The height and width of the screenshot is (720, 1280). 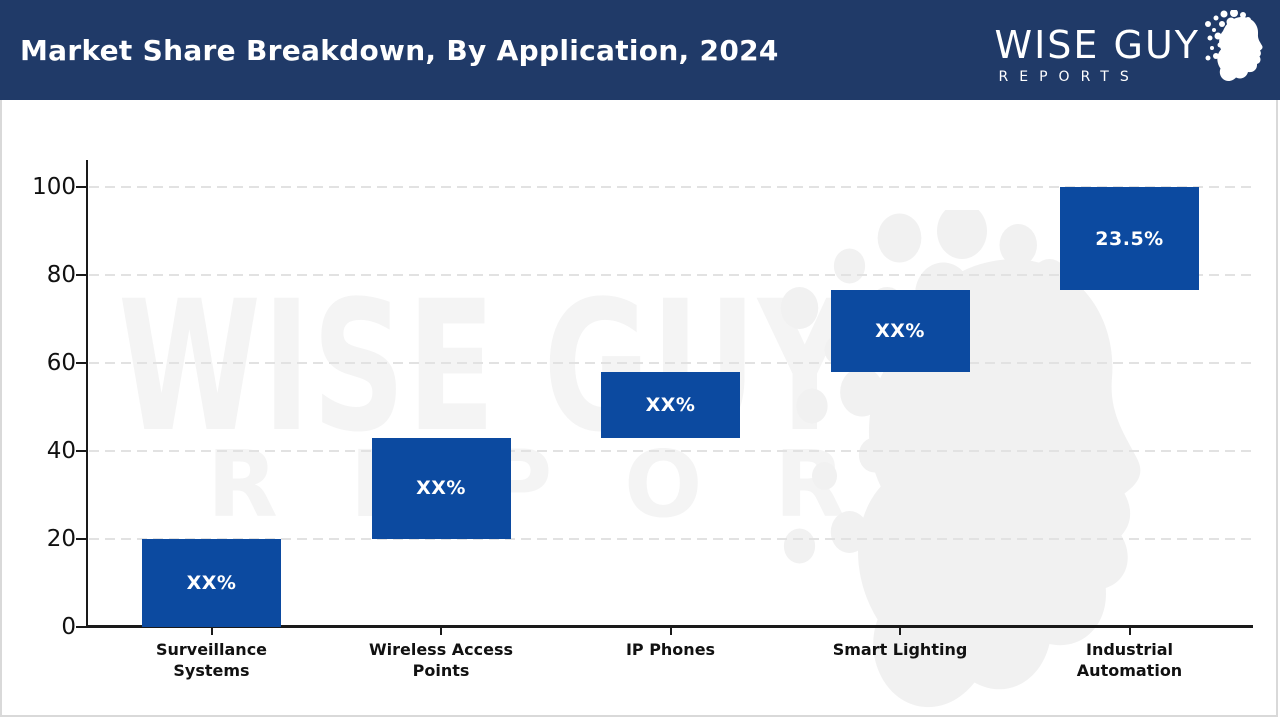 What do you see at coordinates (61, 363) in the screenshot?
I see `y-tick-label: 60` at bounding box center [61, 363].